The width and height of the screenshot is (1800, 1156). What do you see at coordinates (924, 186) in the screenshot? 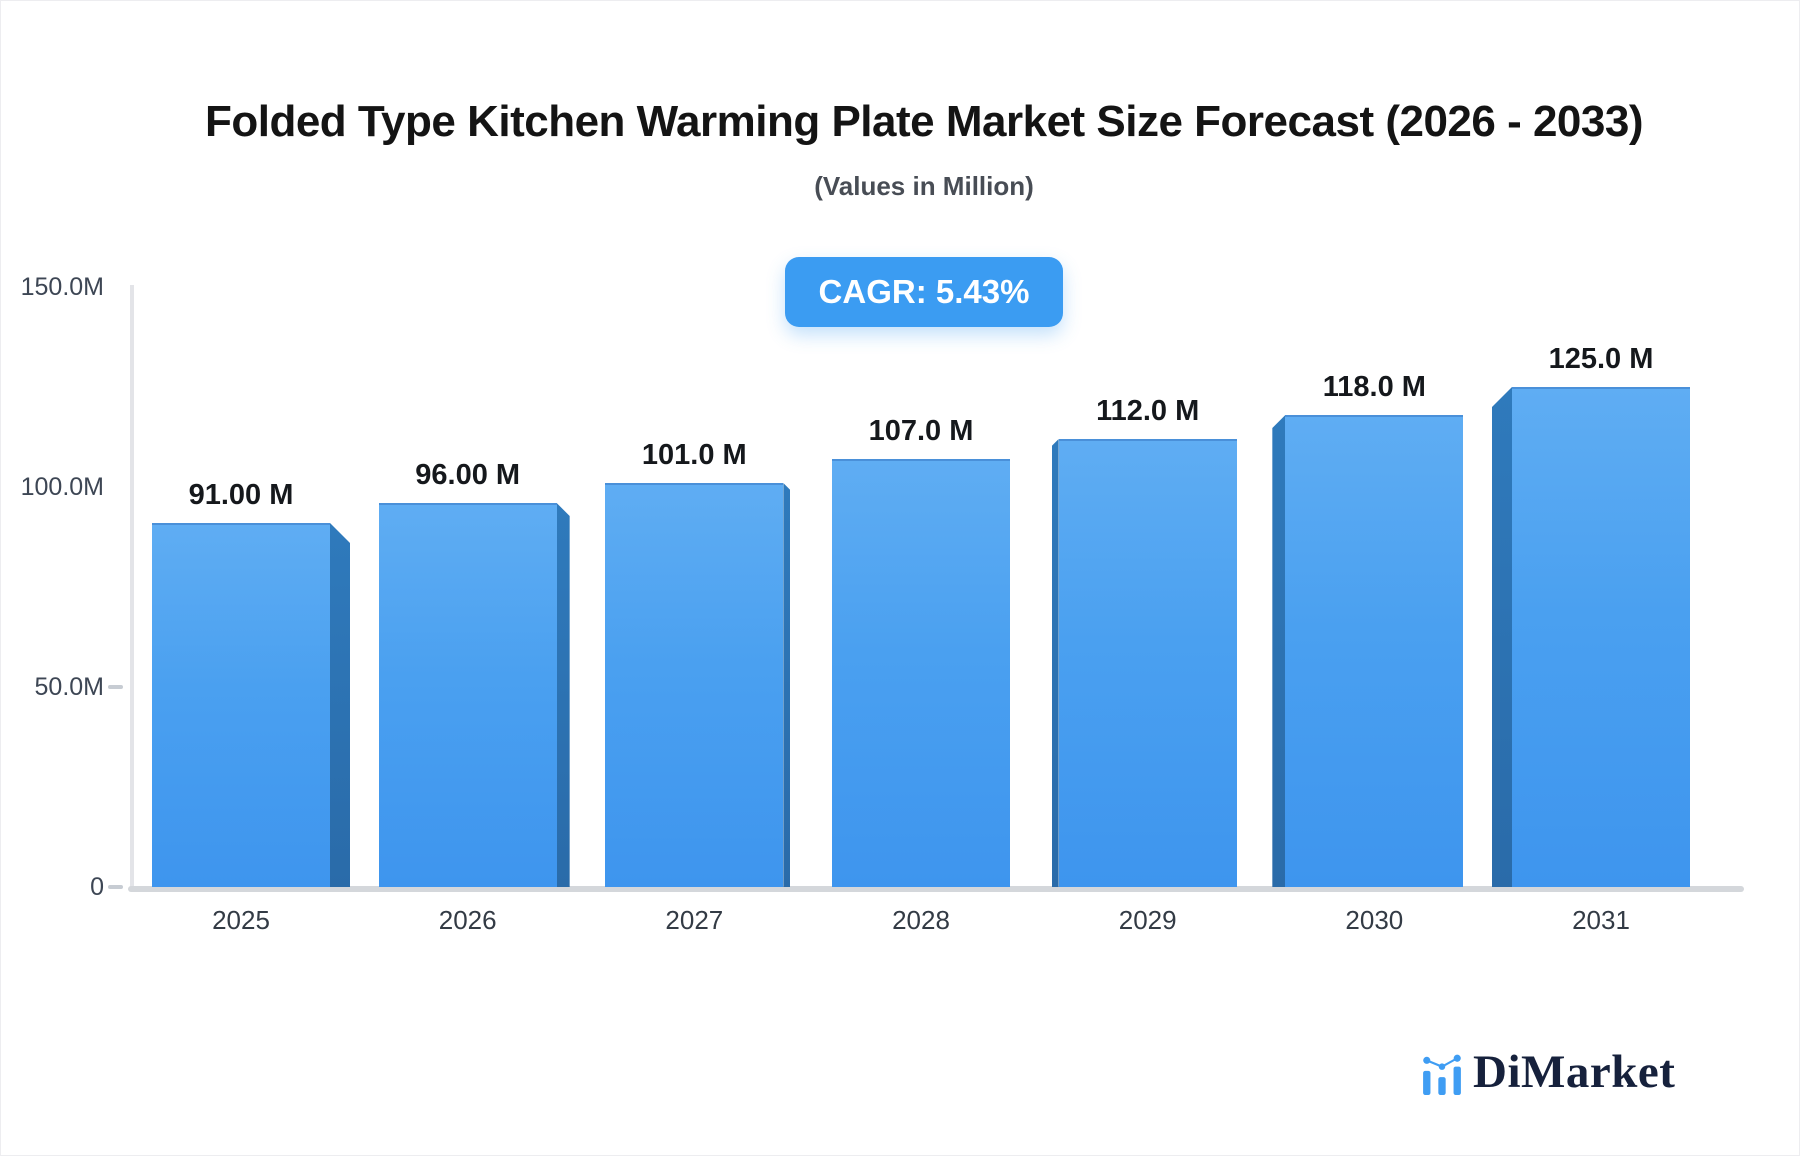
I see `chart-subtitle: (Values in Million)` at bounding box center [924, 186].